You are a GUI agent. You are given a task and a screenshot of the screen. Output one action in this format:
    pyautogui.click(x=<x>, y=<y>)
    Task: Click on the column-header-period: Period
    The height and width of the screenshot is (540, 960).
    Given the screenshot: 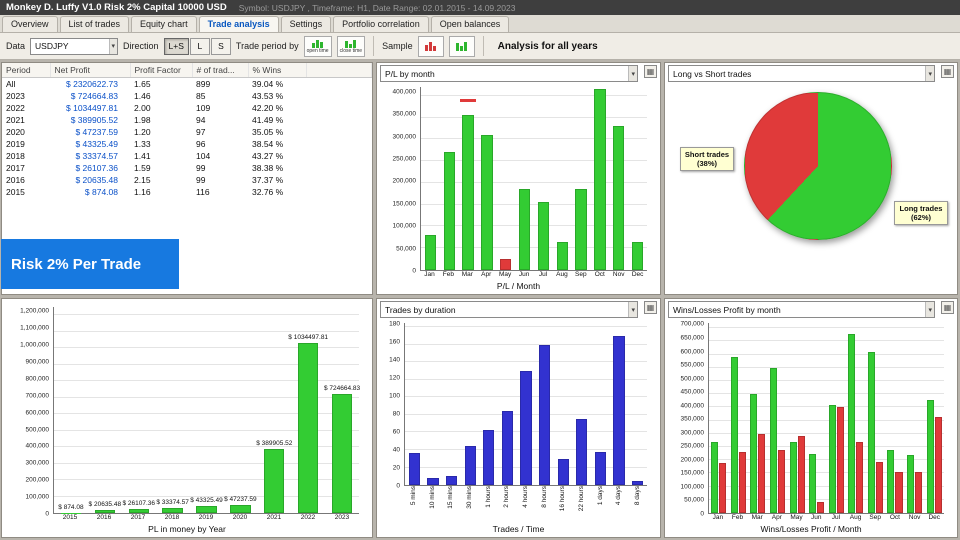 What is the action you would take?
    pyautogui.click(x=26, y=70)
    